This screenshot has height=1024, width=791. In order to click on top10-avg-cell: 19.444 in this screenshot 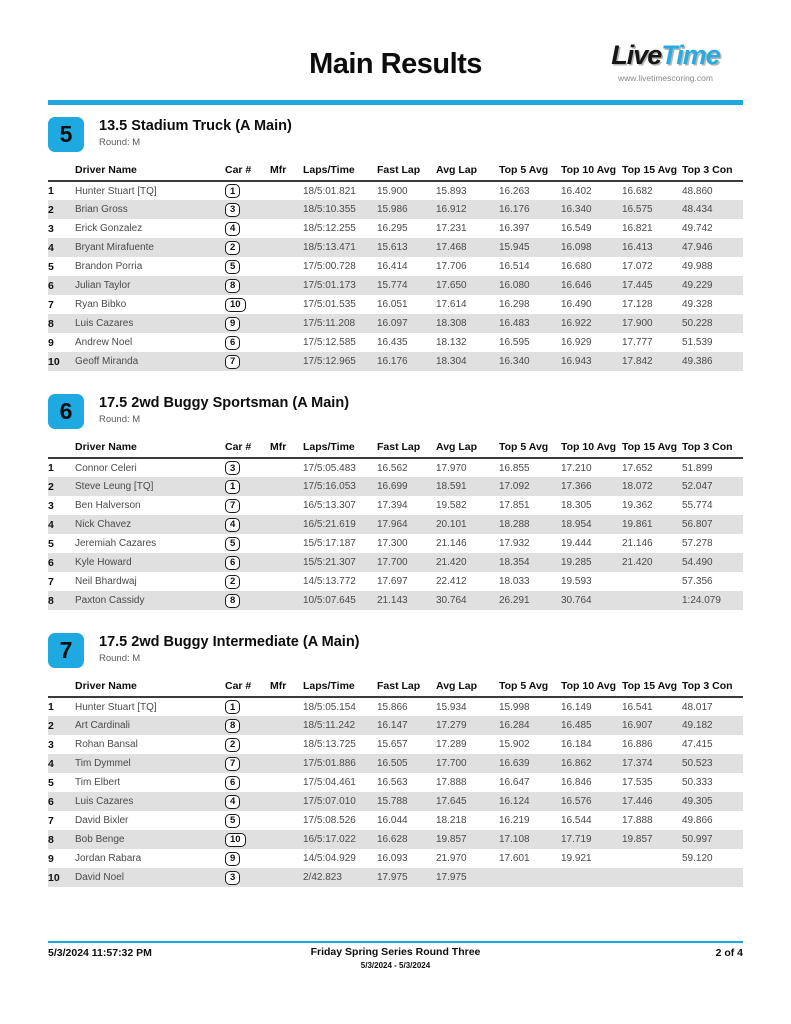, I will do `click(576, 543)`.